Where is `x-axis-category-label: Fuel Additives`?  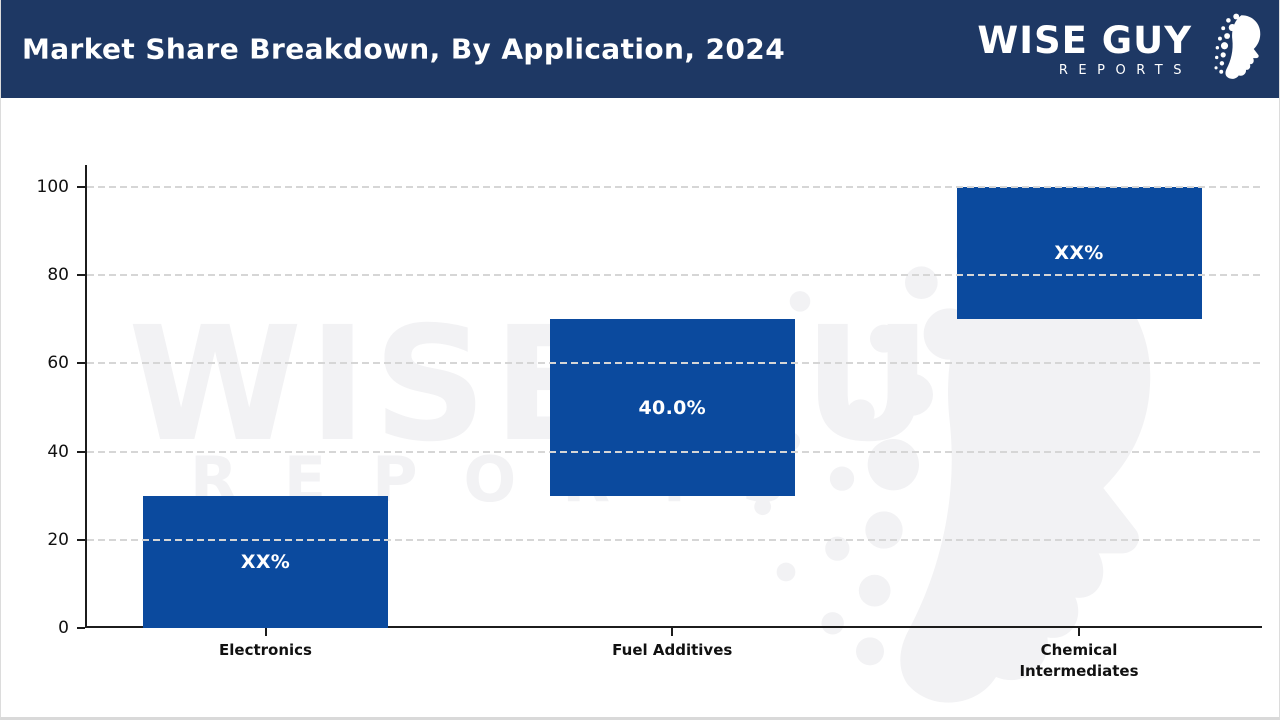
x-axis-category-label: Fuel Additives is located at coordinates (672, 650).